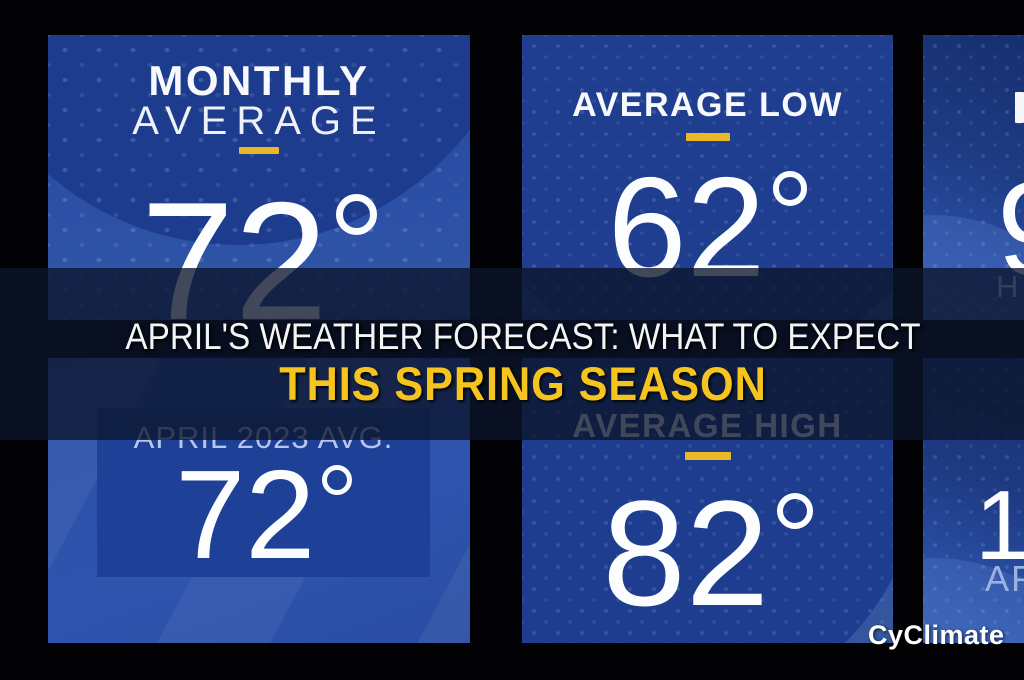 Image resolution: width=1024 pixels, height=680 pixels. What do you see at coordinates (259, 121) in the screenshot?
I see `card-subtitle: AVERAGE` at bounding box center [259, 121].